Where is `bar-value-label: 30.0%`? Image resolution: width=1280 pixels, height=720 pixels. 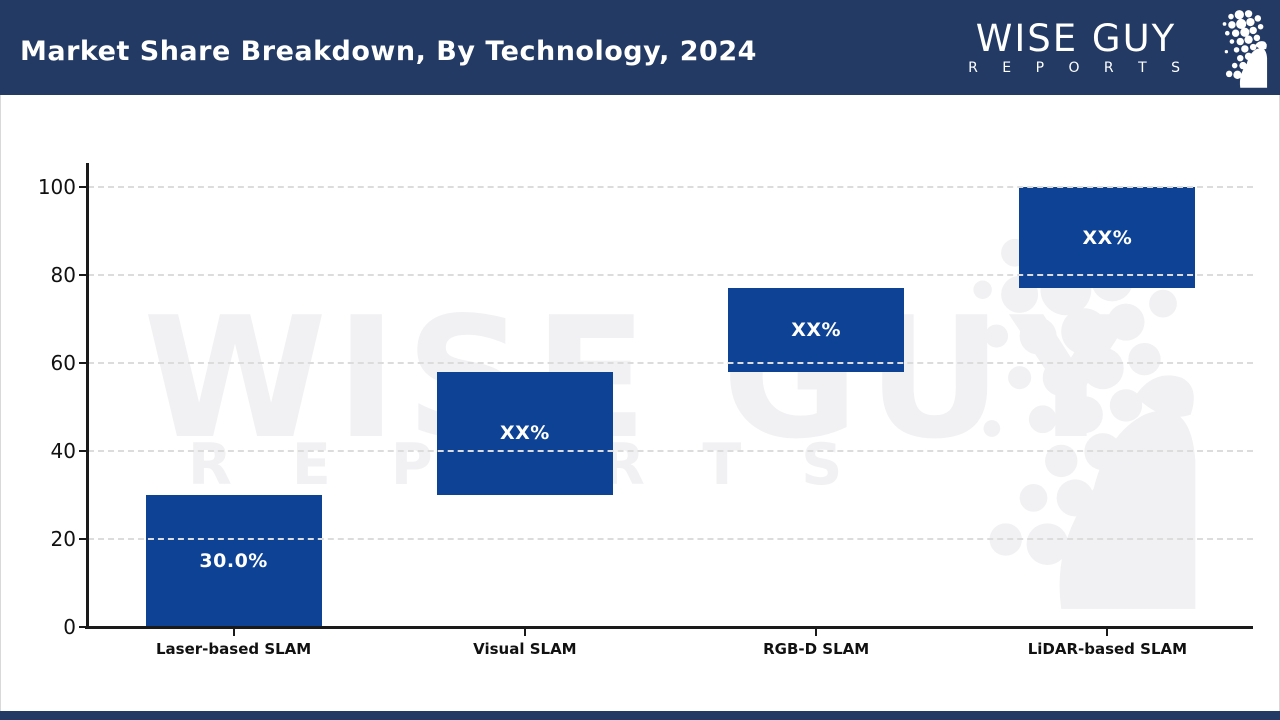 bar-value-label: 30.0% is located at coordinates (233, 561).